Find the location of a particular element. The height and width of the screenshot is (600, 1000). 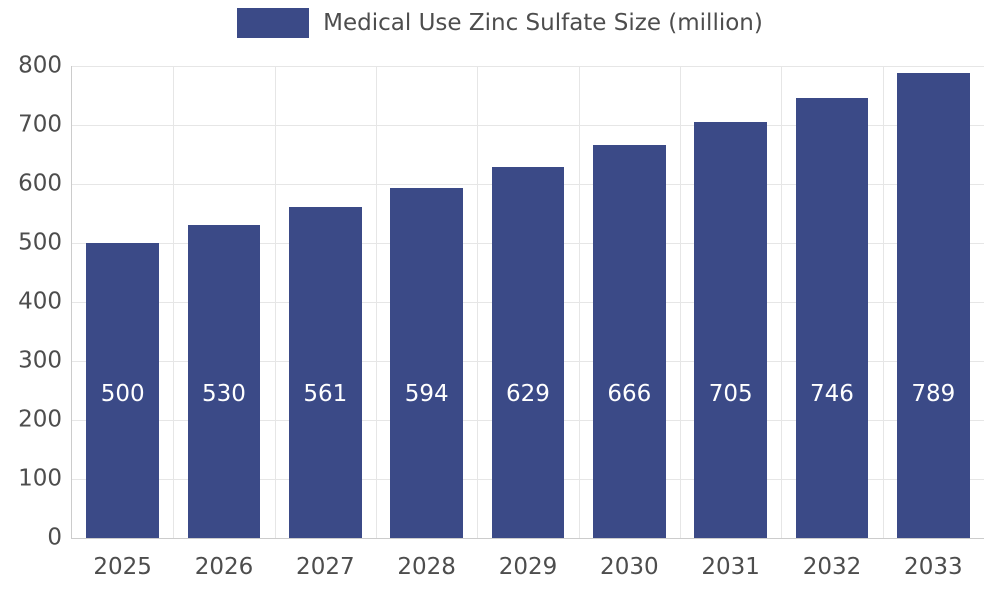

bar-2027: 561 is located at coordinates (325, 372).